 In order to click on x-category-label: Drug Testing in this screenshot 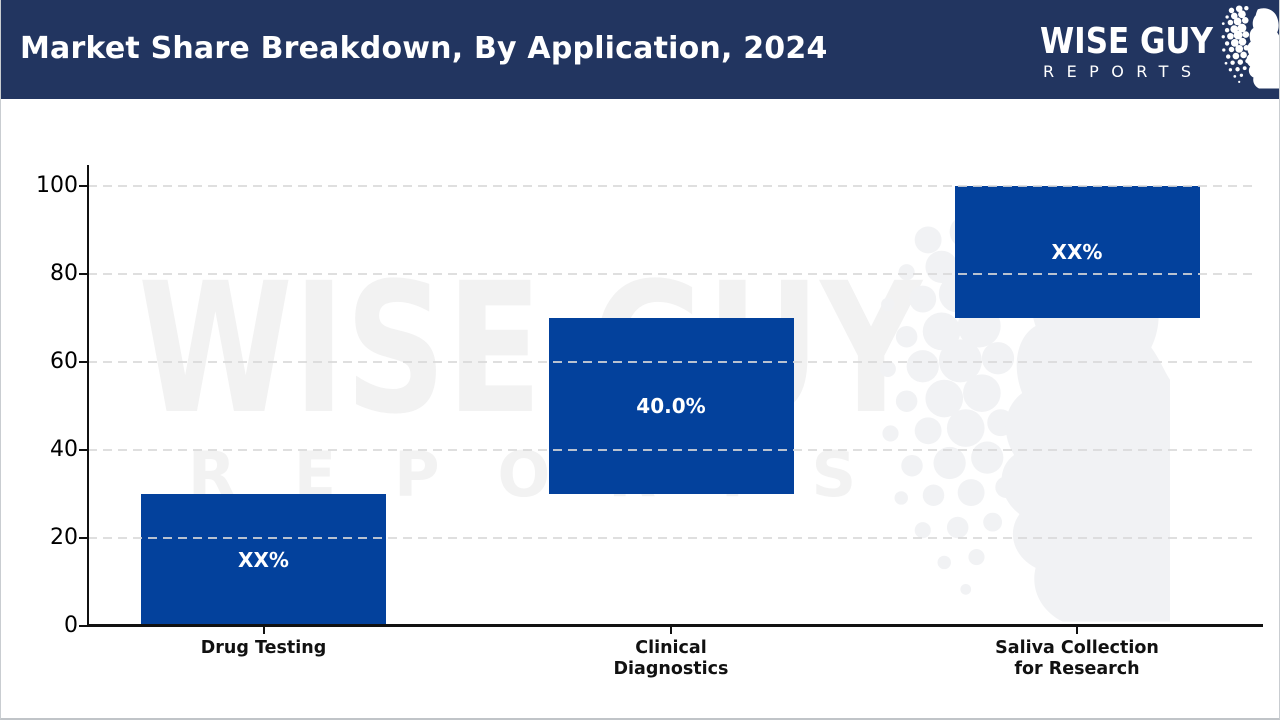, I will do `click(264, 648)`.